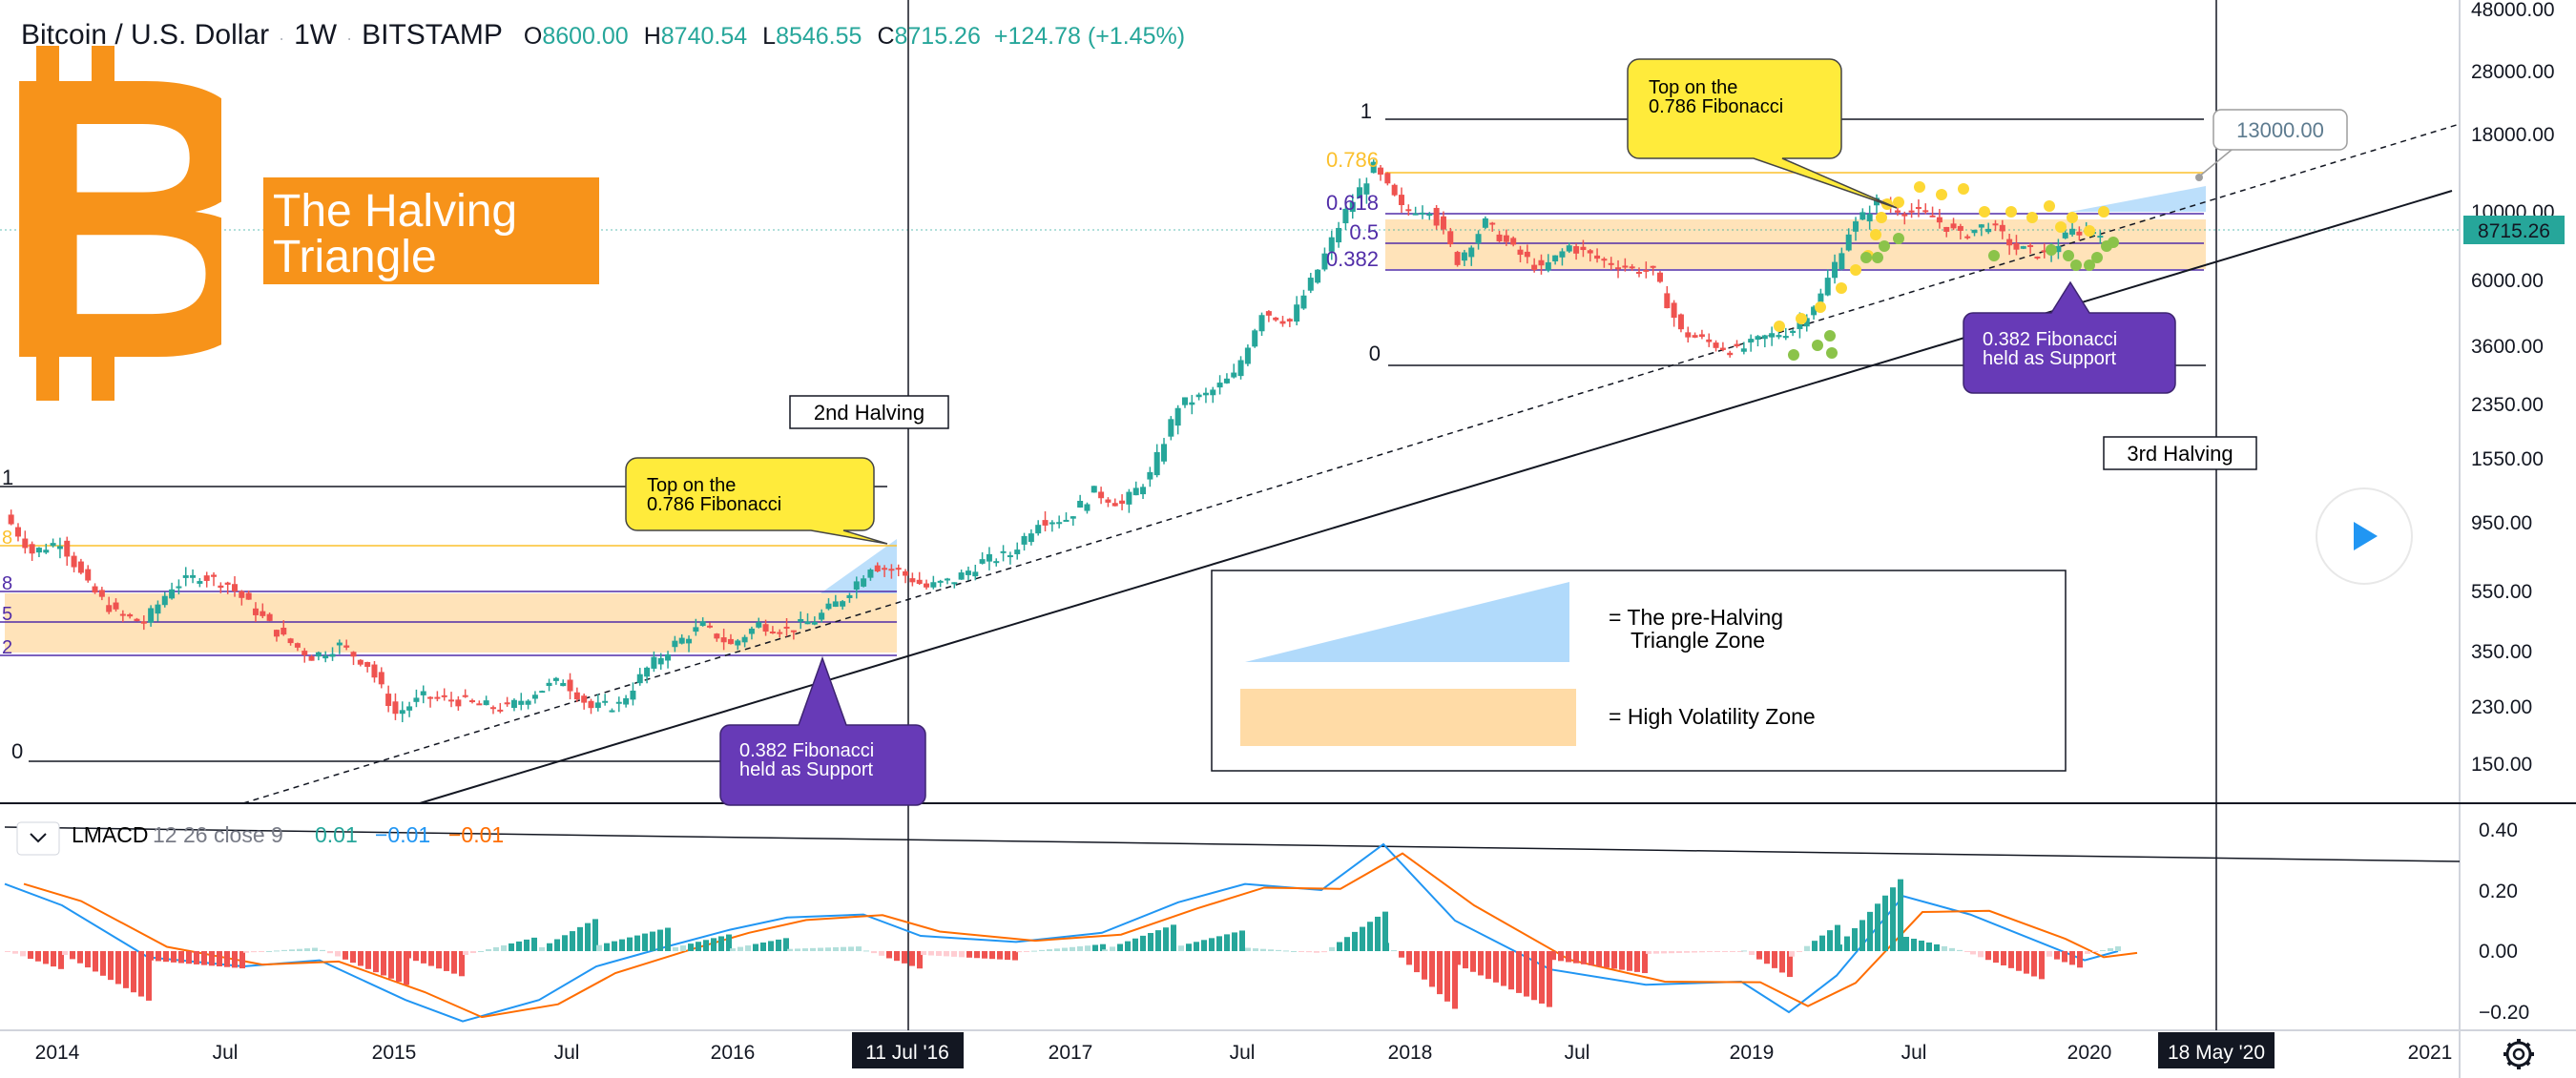 The height and width of the screenshot is (1078, 2576). Describe the element at coordinates (316, 35) in the screenshot. I see `interval: 1W` at that location.